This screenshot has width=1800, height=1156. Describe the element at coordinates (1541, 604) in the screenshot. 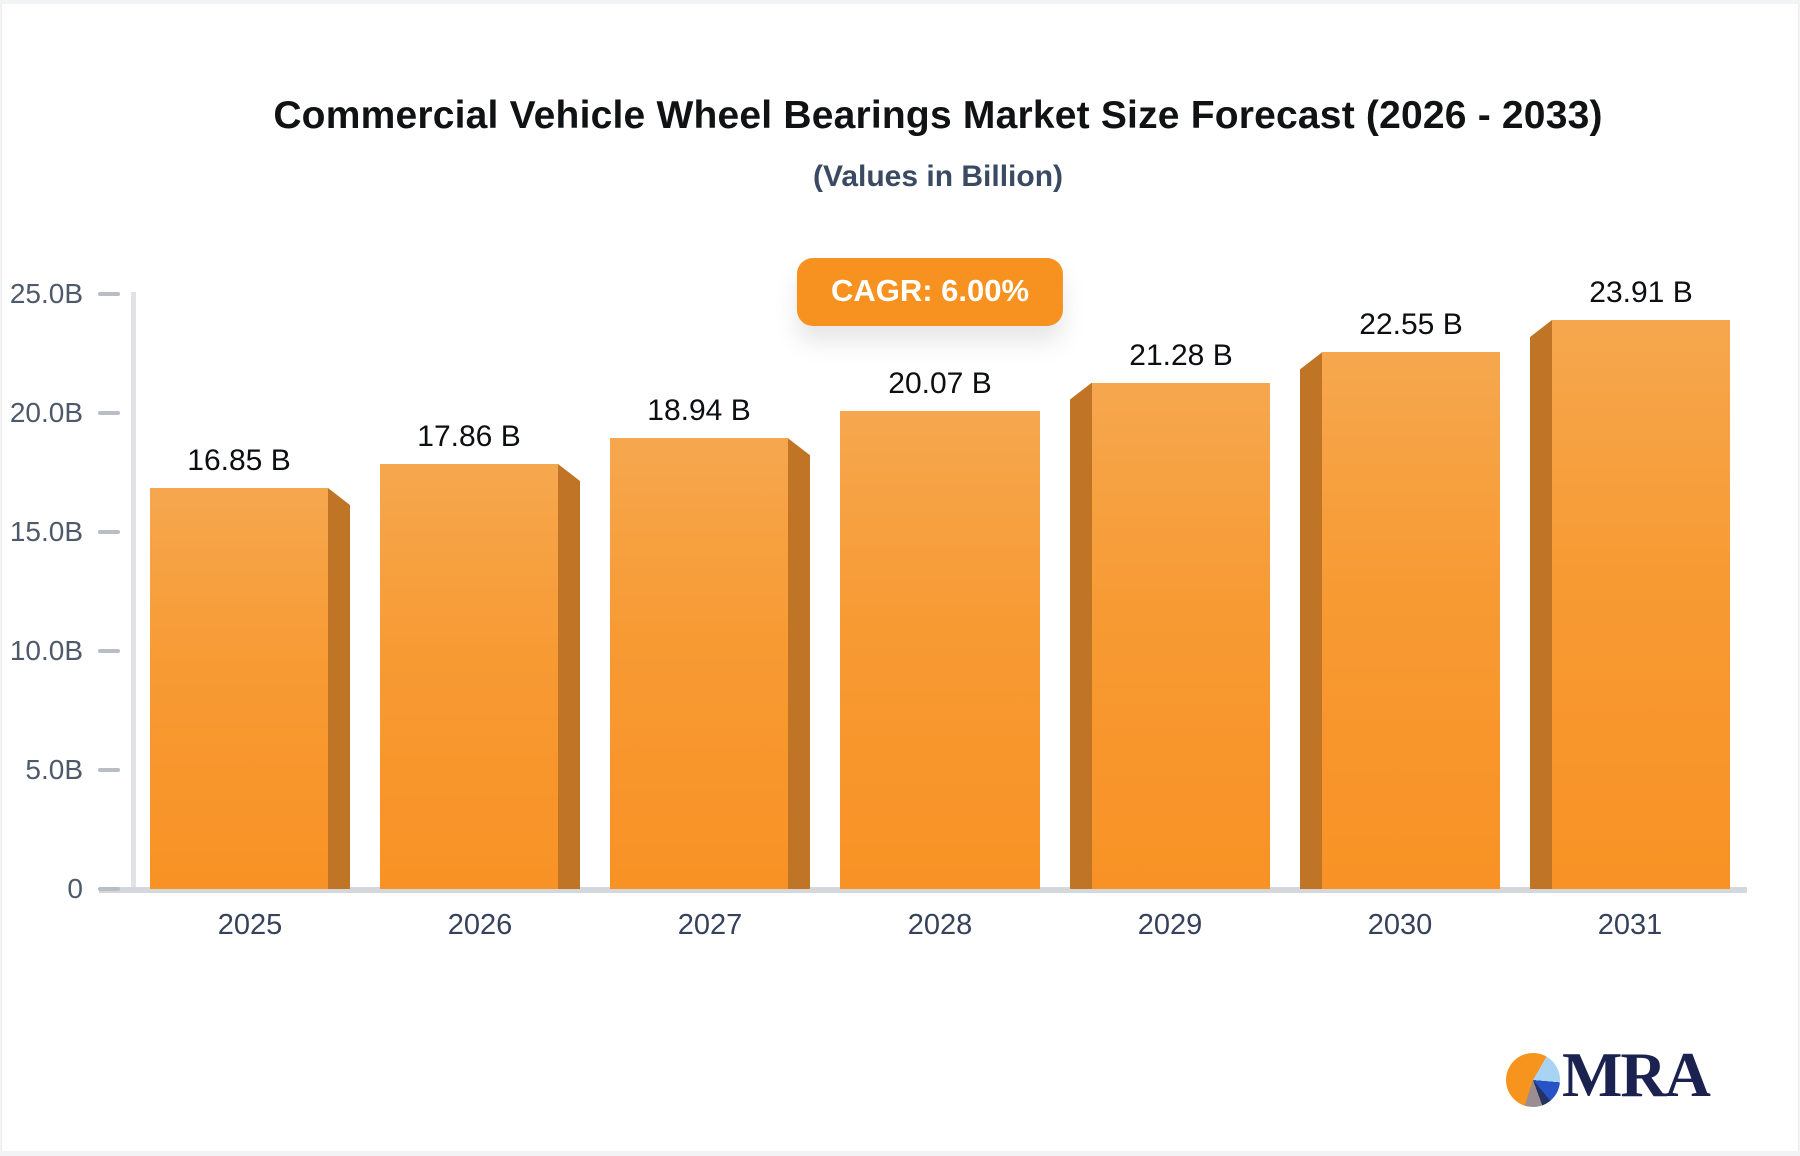

I see `bar-3d-side-2031` at that location.